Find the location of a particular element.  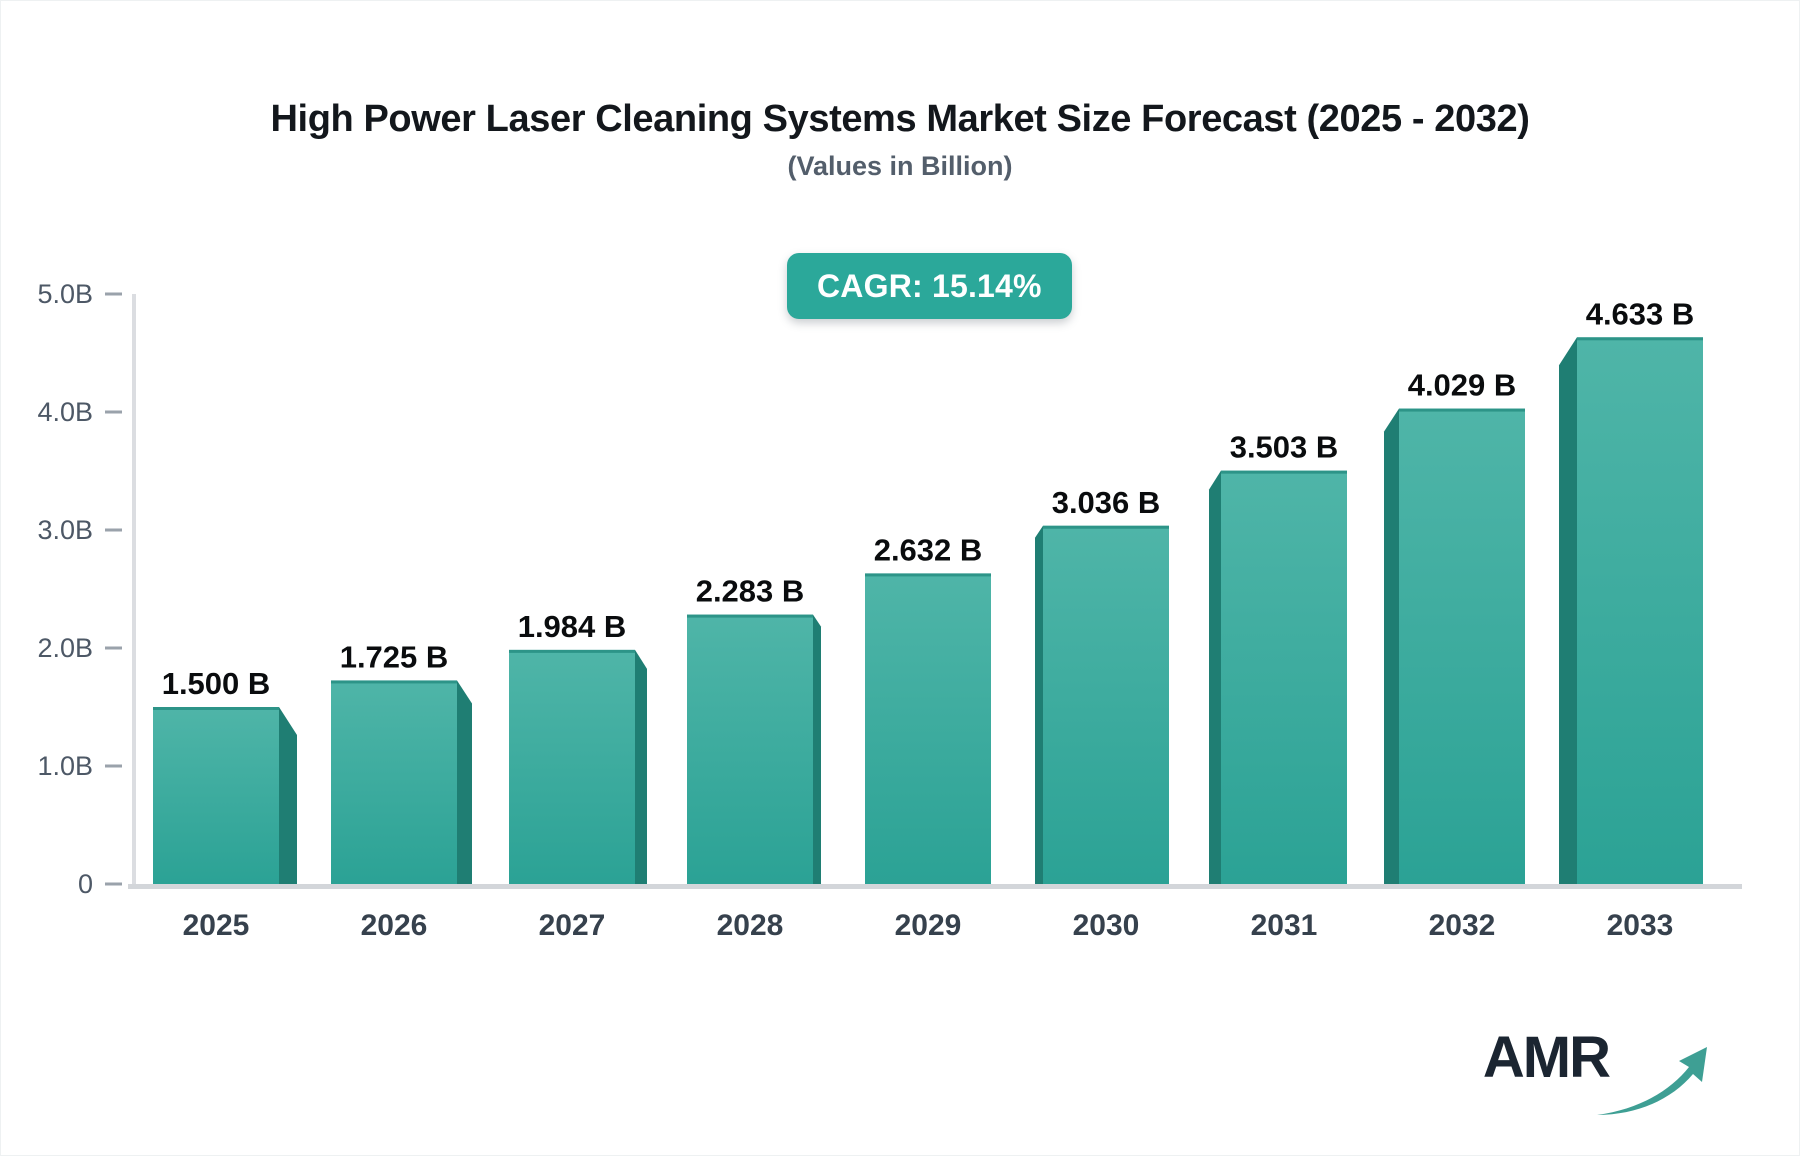

bar-value-label: 1.500 B is located at coordinates (216, 683).